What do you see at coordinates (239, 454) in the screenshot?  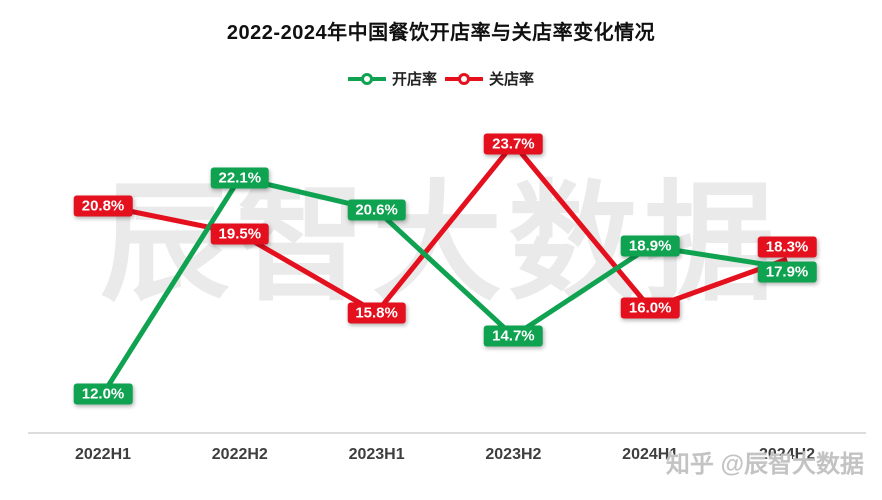 I see `x-axis-label: 2022H2` at bounding box center [239, 454].